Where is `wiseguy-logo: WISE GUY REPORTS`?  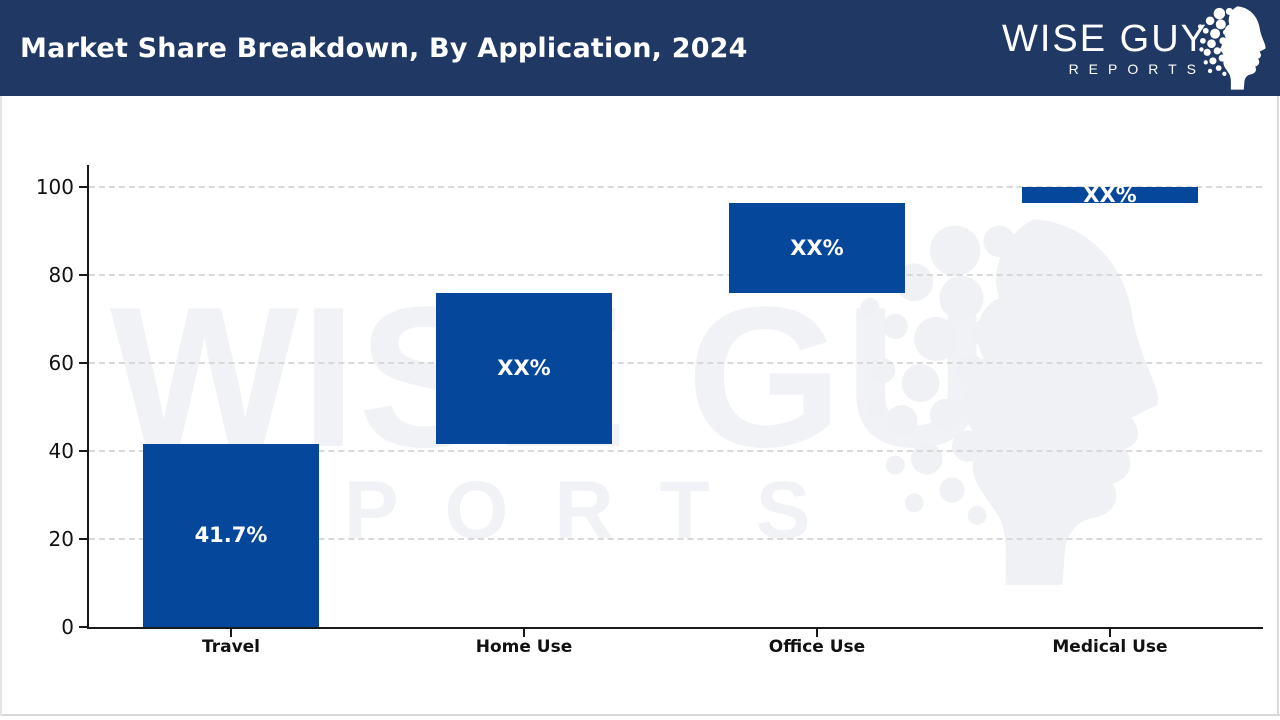
wiseguy-logo: WISE GUY REPORTS is located at coordinates (1138, 48).